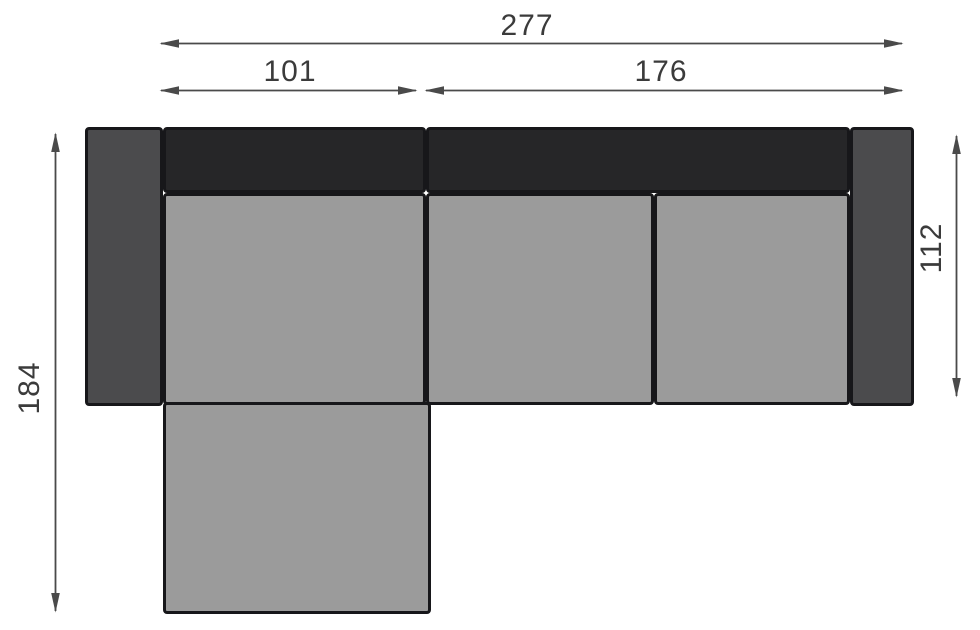 The width and height of the screenshot is (980, 630). Describe the element at coordinates (294, 160) in the screenshot. I see `left-backrest` at that location.